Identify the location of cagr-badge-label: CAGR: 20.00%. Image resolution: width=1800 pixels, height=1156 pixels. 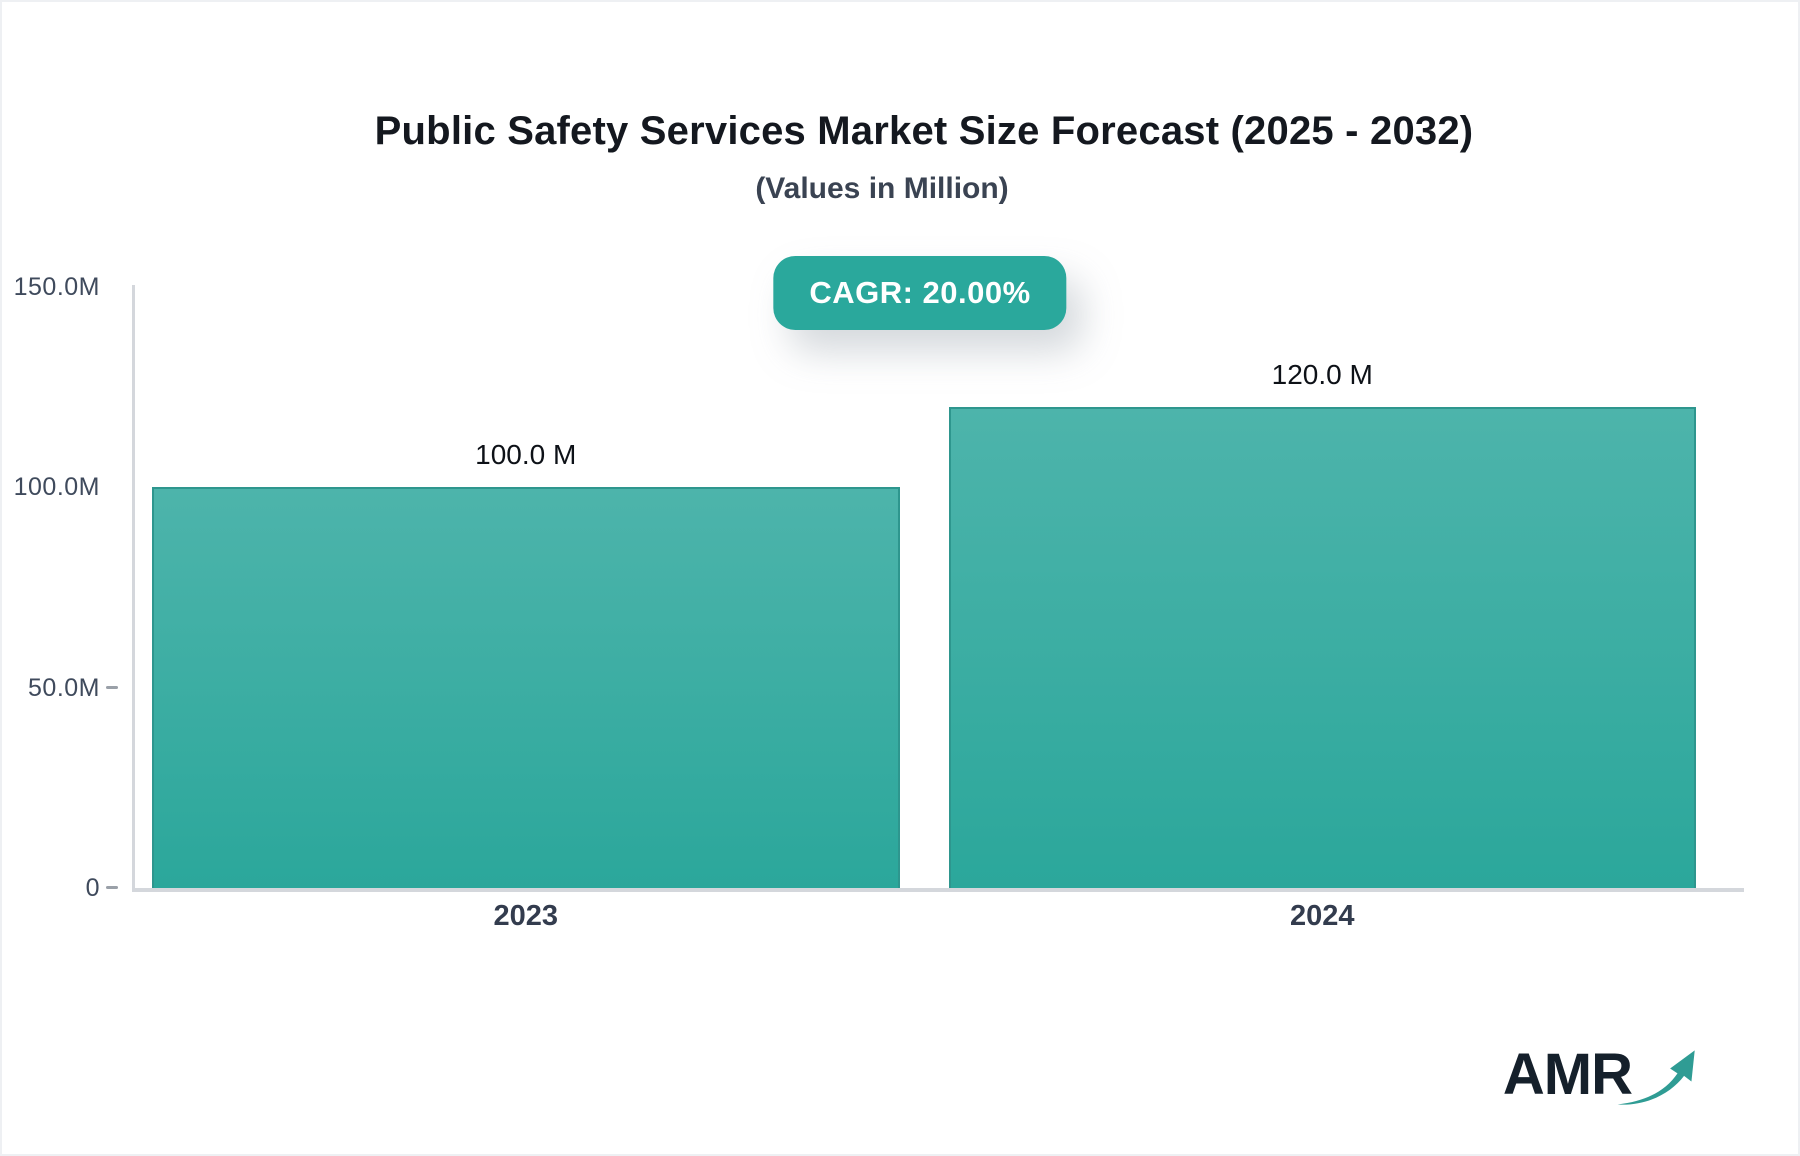
(920, 292).